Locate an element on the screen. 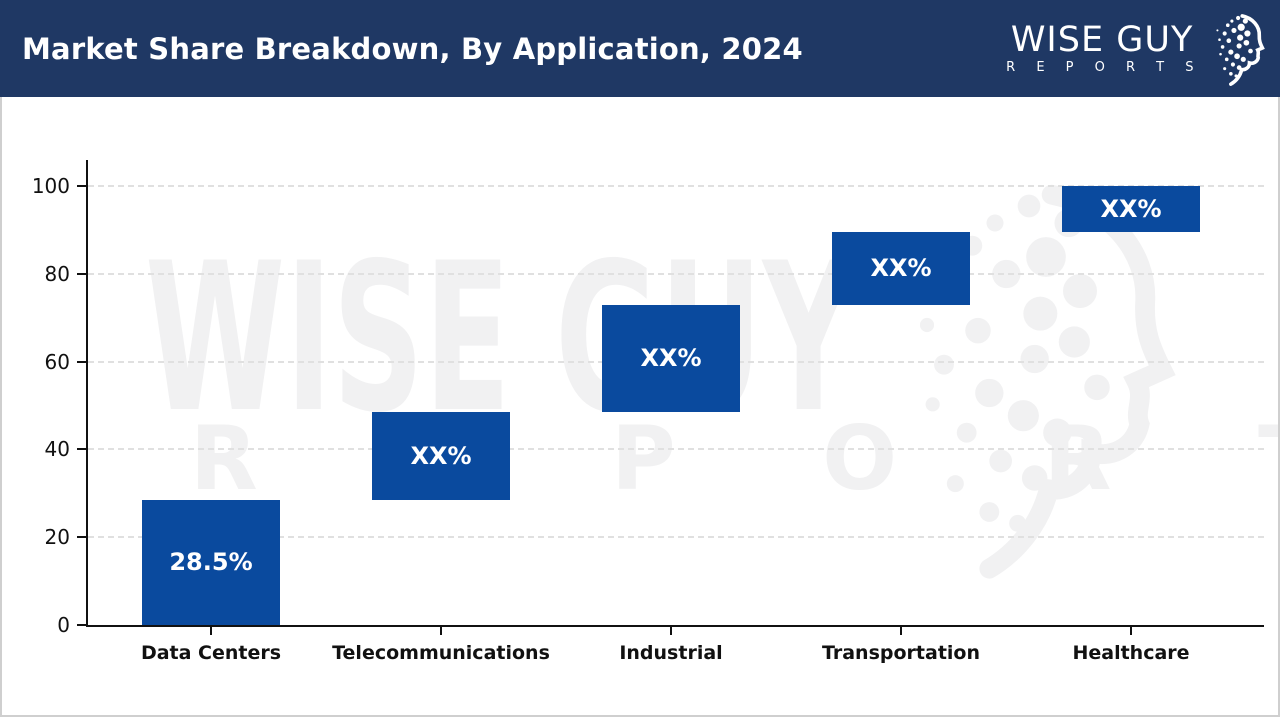 The height and width of the screenshot is (720, 1280). logo-wordmark: WISE GUY is located at coordinates (1102, 40).